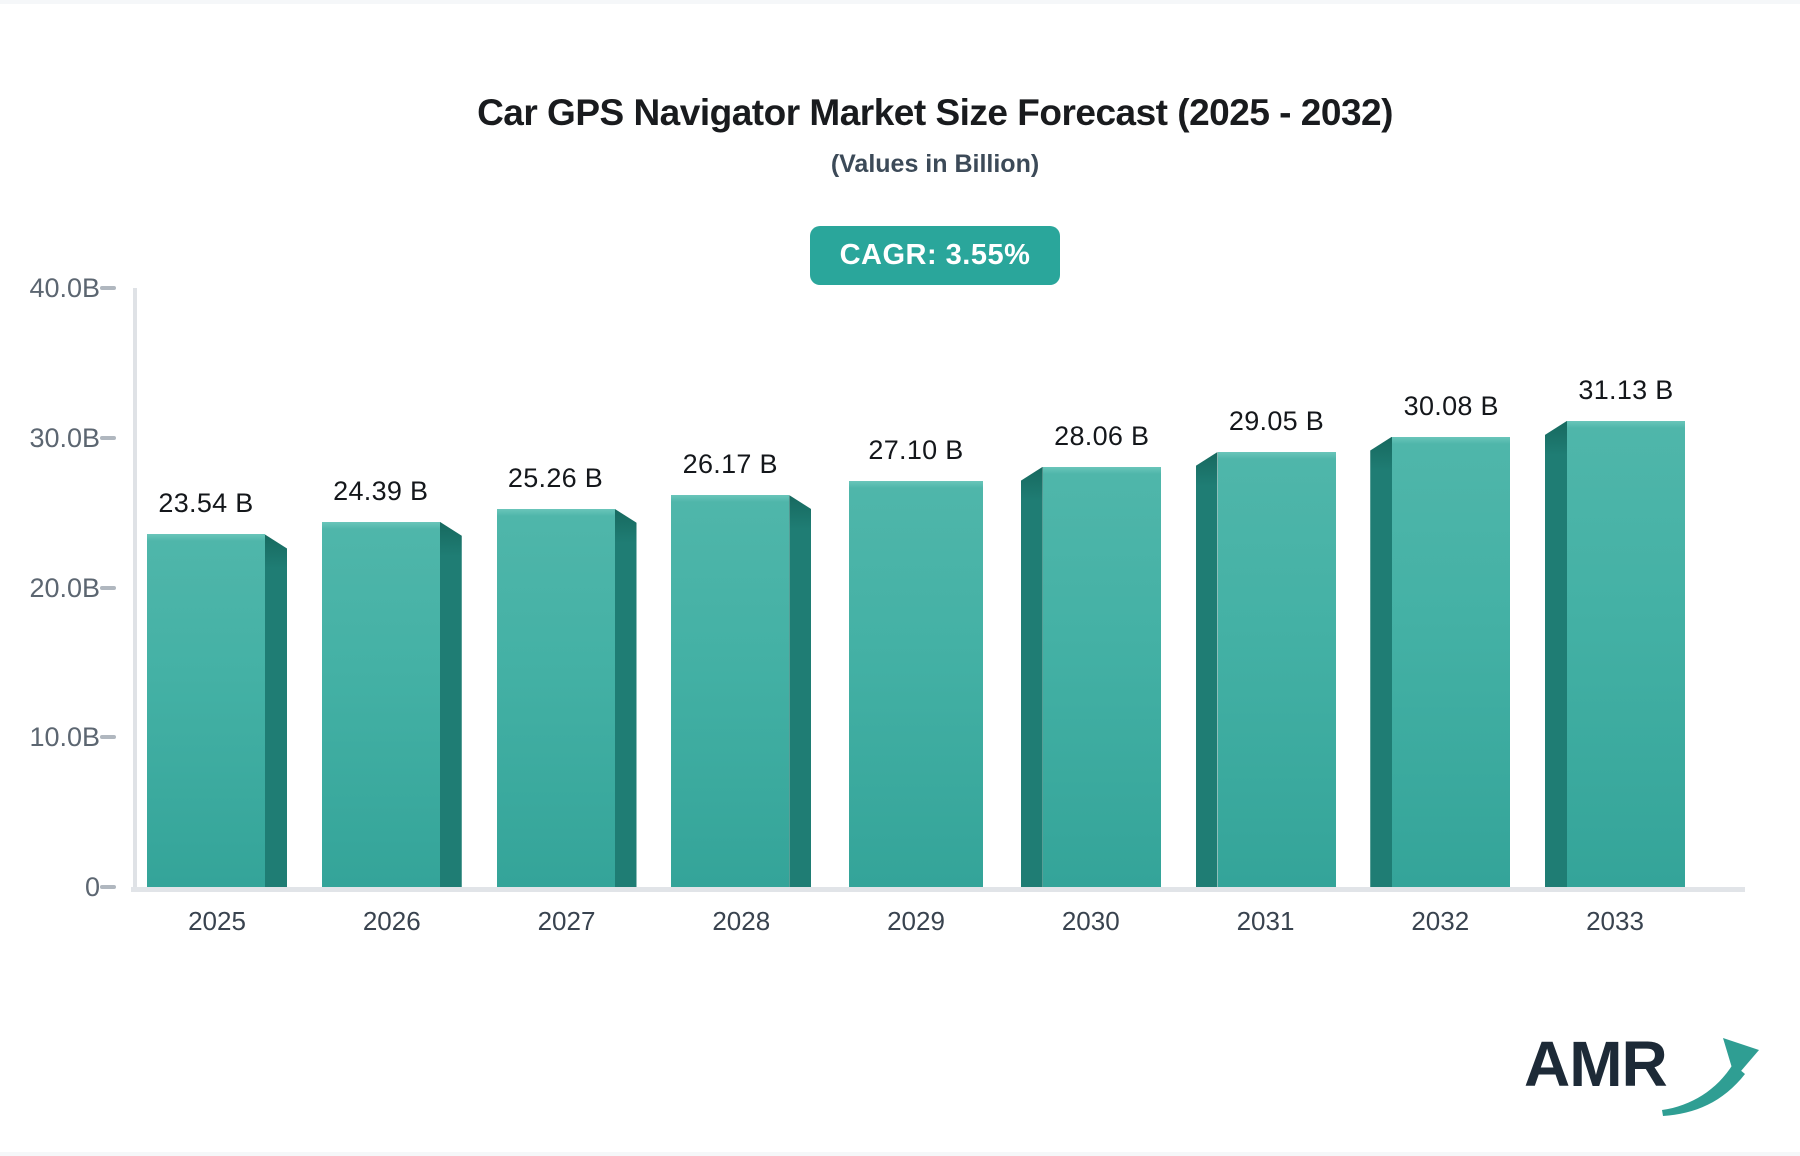 This screenshot has width=1800, height=1156. Describe the element at coordinates (916, 921) in the screenshot. I see `x-axis-label: 2029` at that location.